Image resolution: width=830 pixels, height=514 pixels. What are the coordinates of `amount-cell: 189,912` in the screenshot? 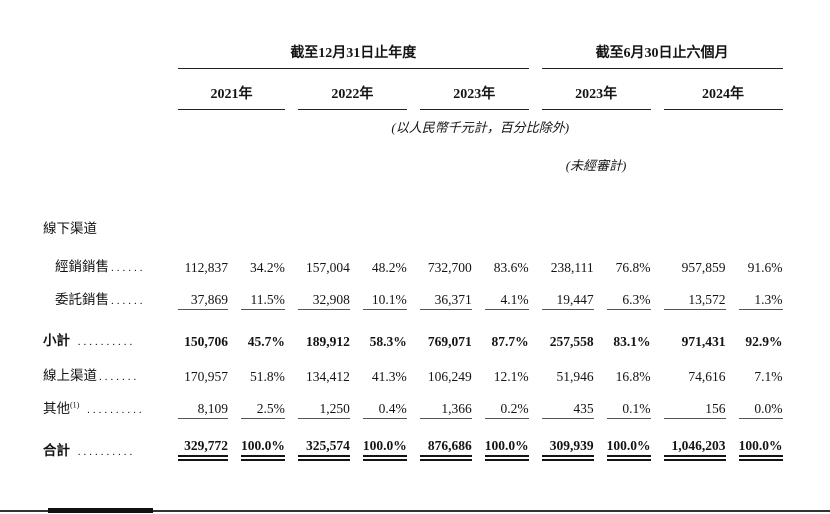 It's located at (328, 341).